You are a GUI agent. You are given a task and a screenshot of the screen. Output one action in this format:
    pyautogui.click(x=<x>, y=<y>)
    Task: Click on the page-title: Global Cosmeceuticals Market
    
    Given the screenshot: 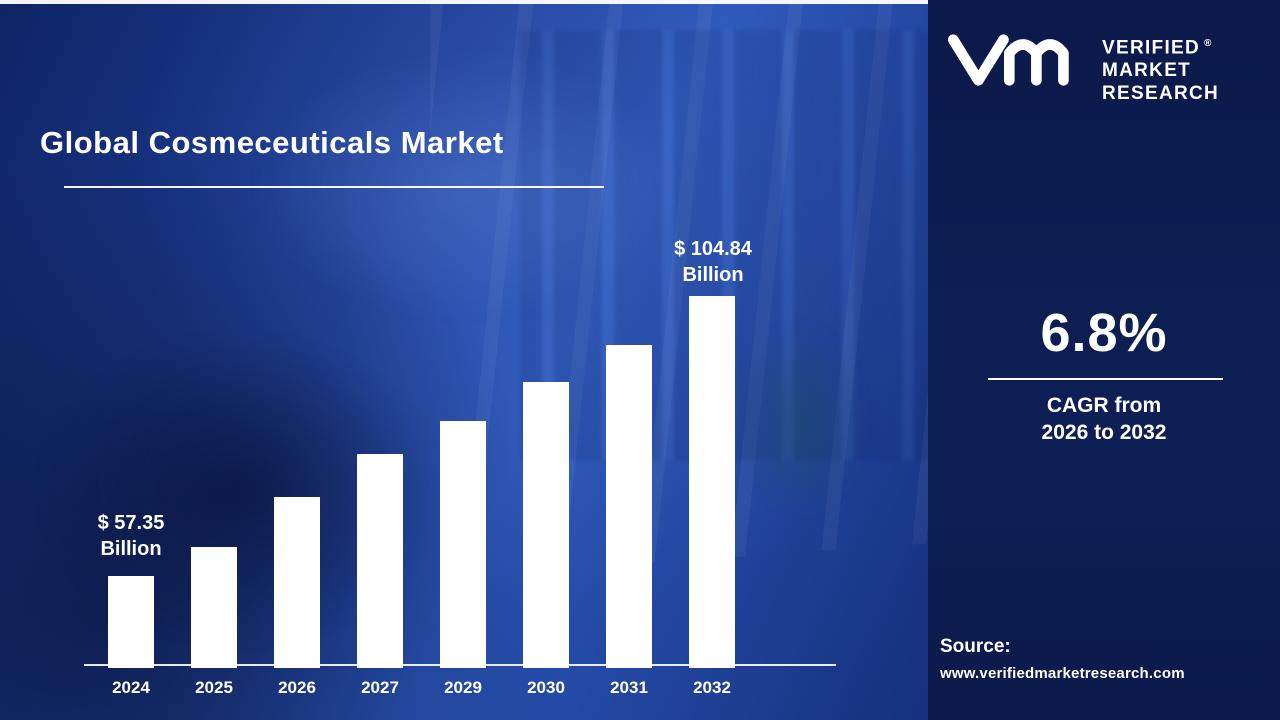 What is the action you would take?
    pyautogui.click(x=272, y=142)
    